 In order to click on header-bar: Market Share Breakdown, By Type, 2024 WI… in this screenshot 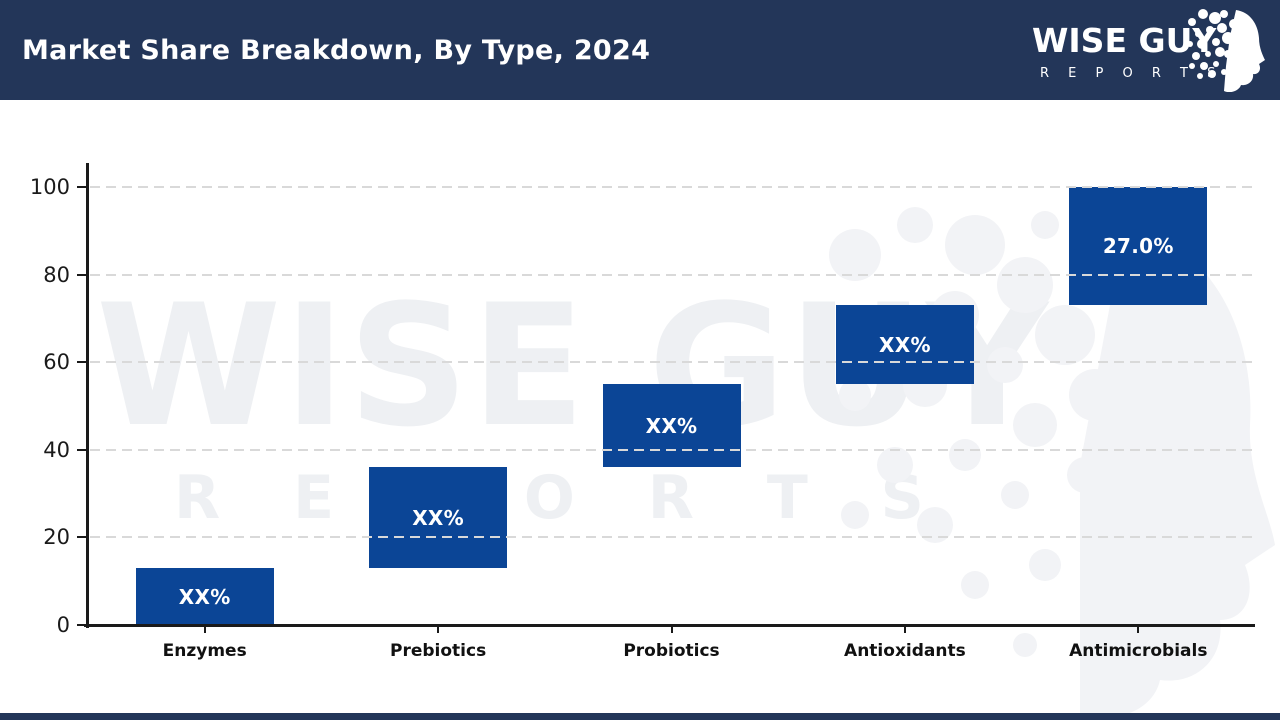, I will do `click(640, 50)`.